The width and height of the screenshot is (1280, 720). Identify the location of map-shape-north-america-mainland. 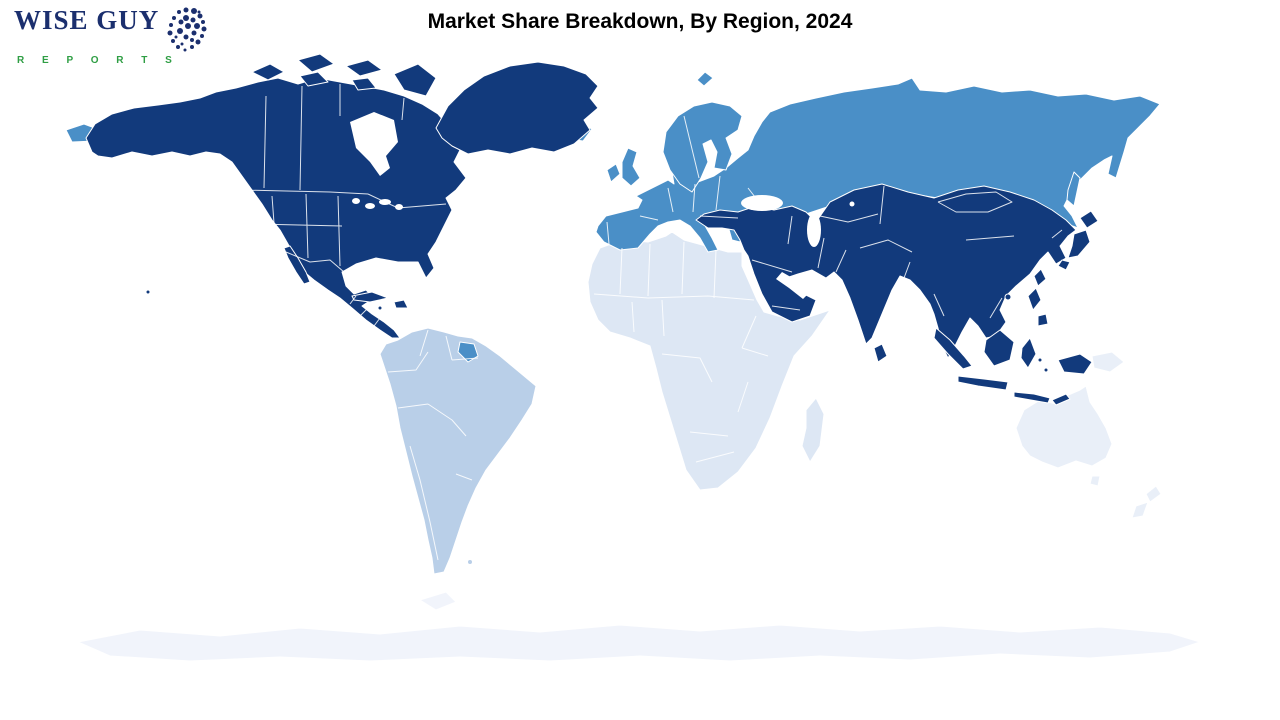
(276, 208).